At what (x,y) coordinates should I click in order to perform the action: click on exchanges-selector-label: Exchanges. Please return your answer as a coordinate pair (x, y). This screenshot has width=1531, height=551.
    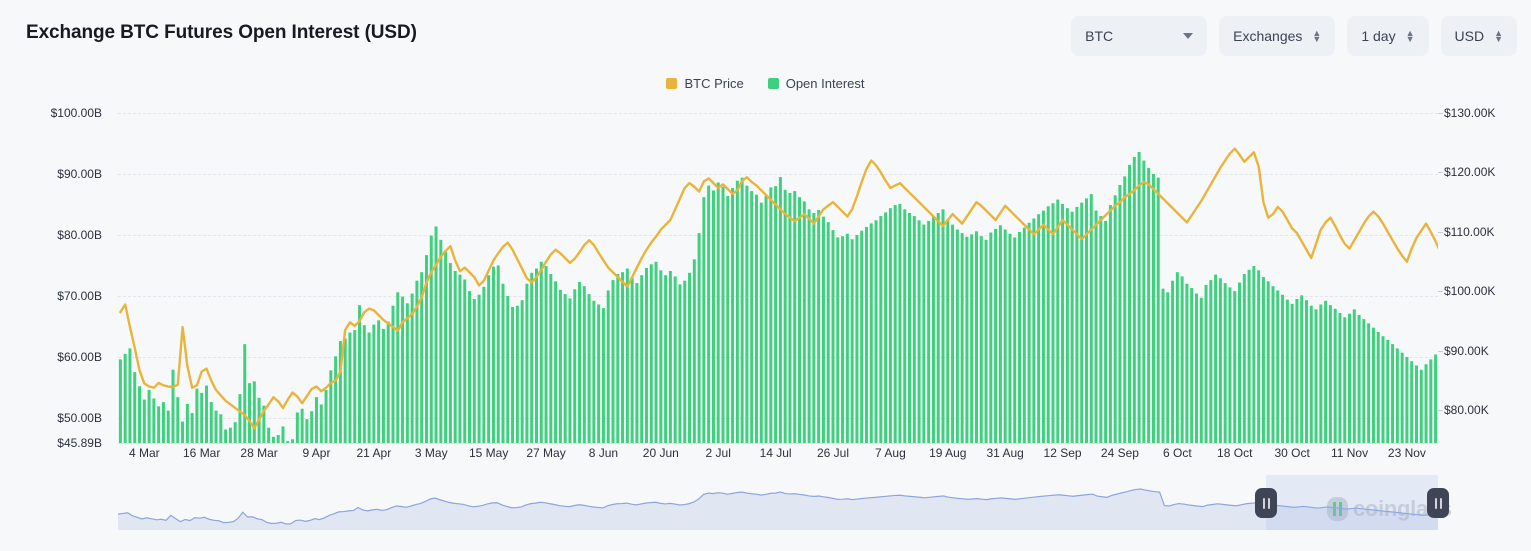
    Looking at the image, I should click on (1268, 36).